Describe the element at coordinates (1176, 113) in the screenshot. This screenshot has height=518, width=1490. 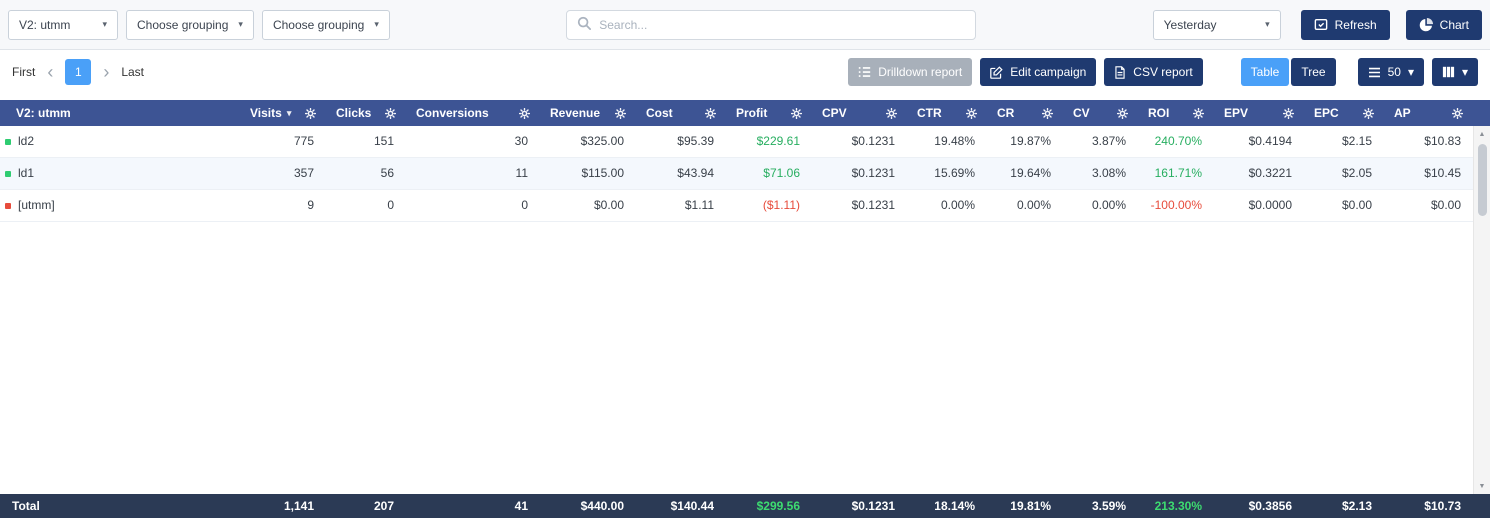
I see `column-header-roi: ROI` at that location.